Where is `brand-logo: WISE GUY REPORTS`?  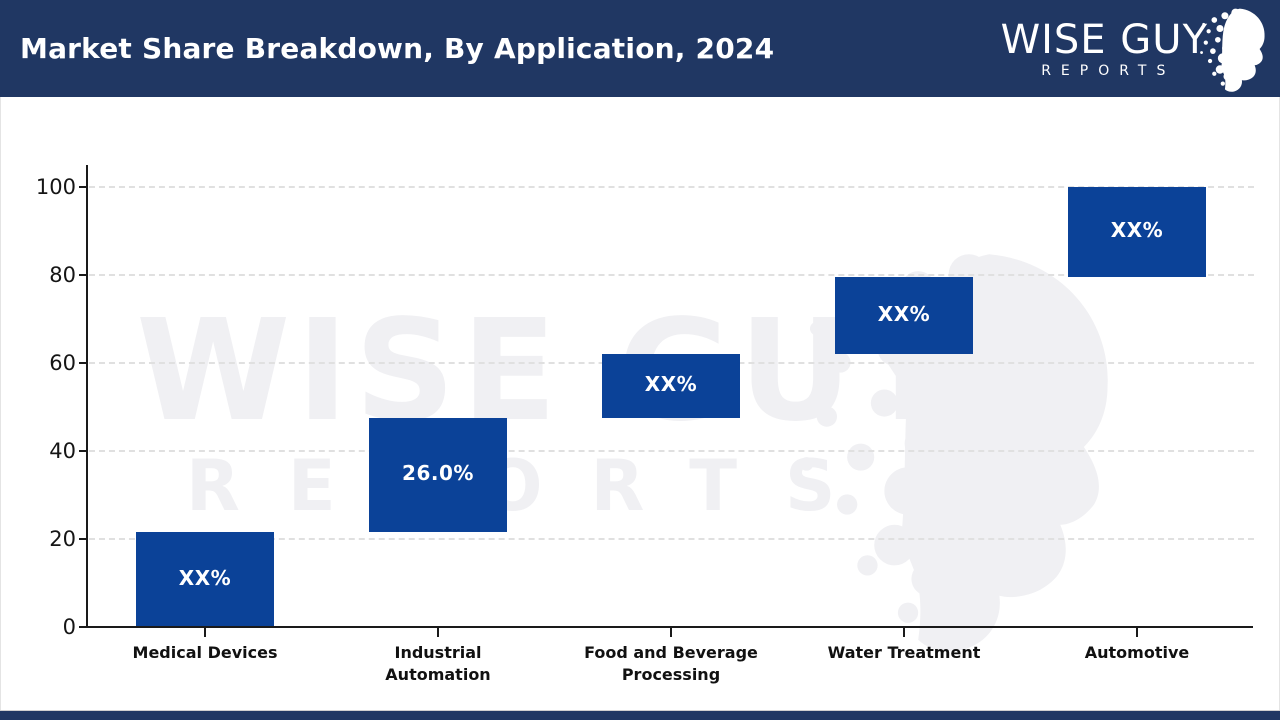
brand-logo: WISE GUY REPORTS is located at coordinates (1136, 49).